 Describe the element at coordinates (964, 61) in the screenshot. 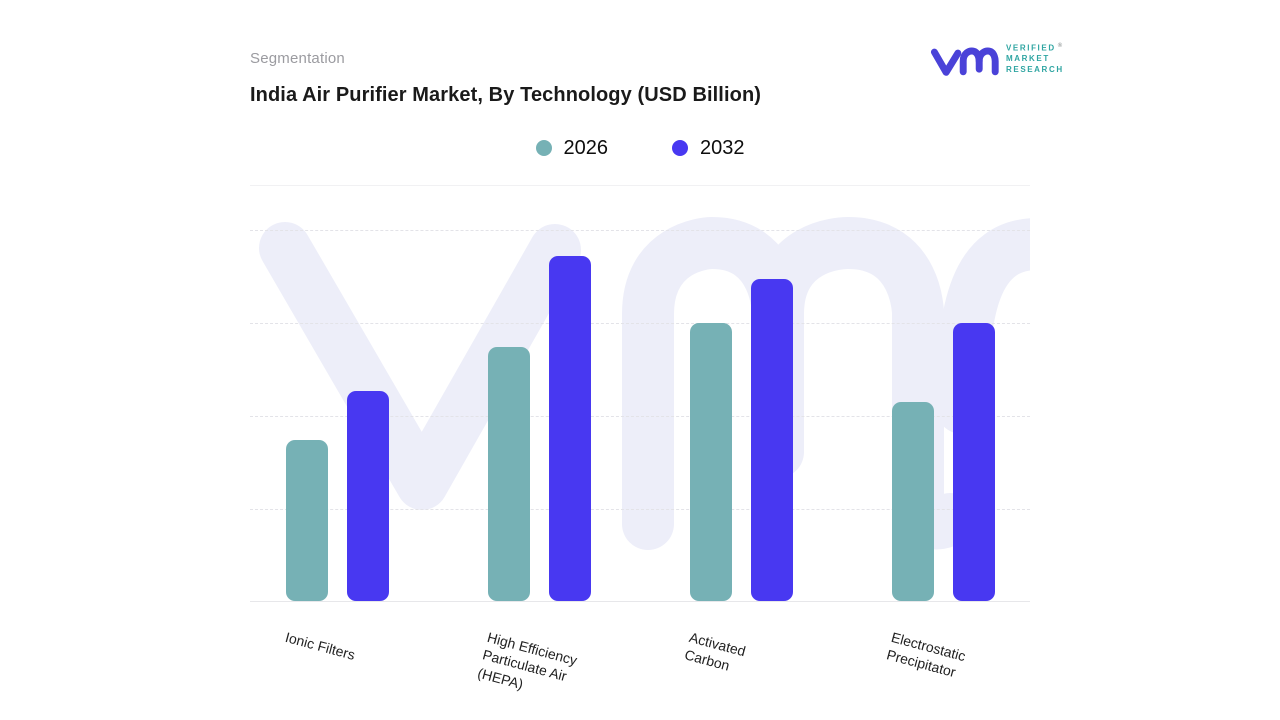

I see `vm-monogram-icon` at that location.